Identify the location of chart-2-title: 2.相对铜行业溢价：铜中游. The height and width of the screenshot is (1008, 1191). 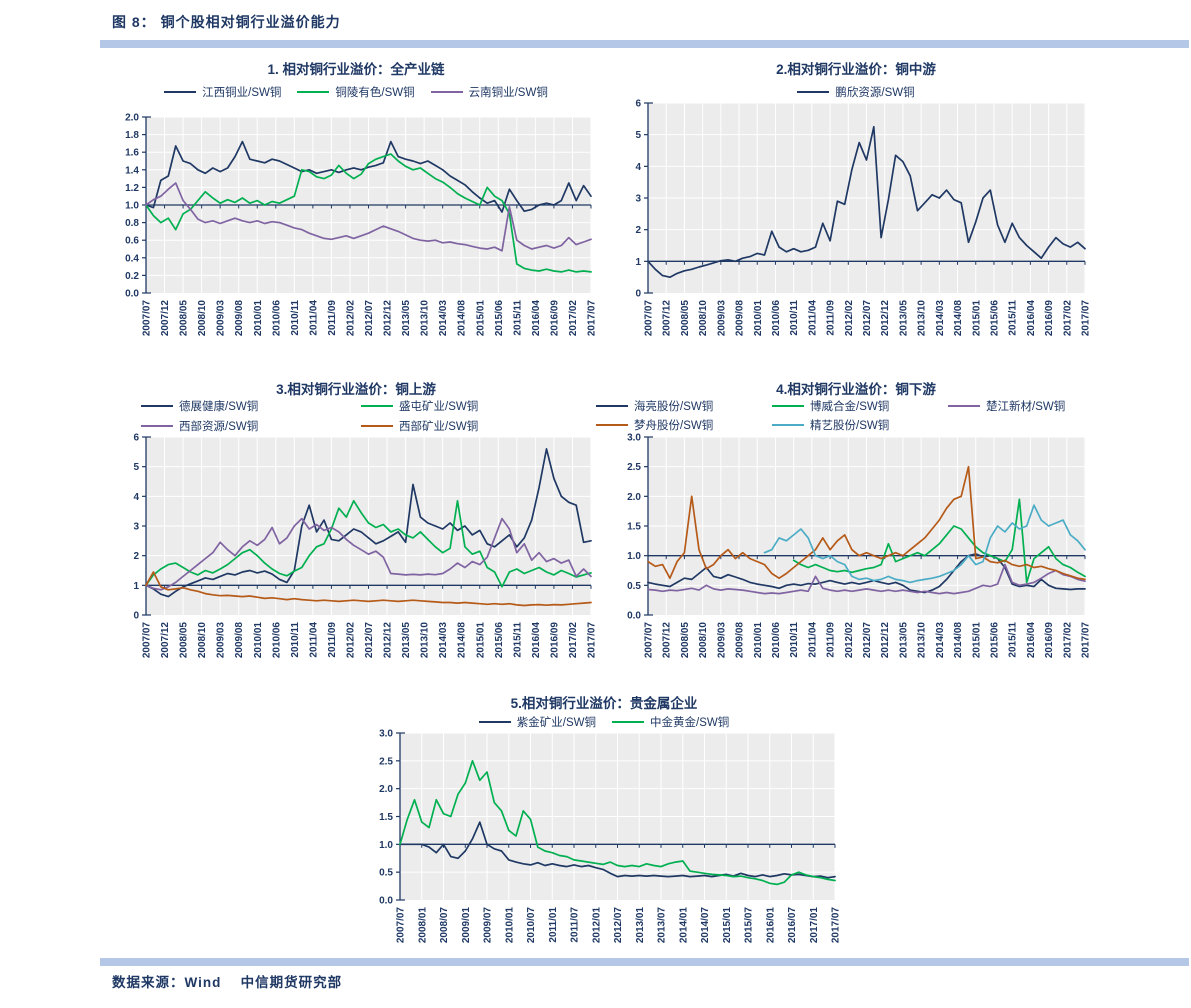
(856, 69).